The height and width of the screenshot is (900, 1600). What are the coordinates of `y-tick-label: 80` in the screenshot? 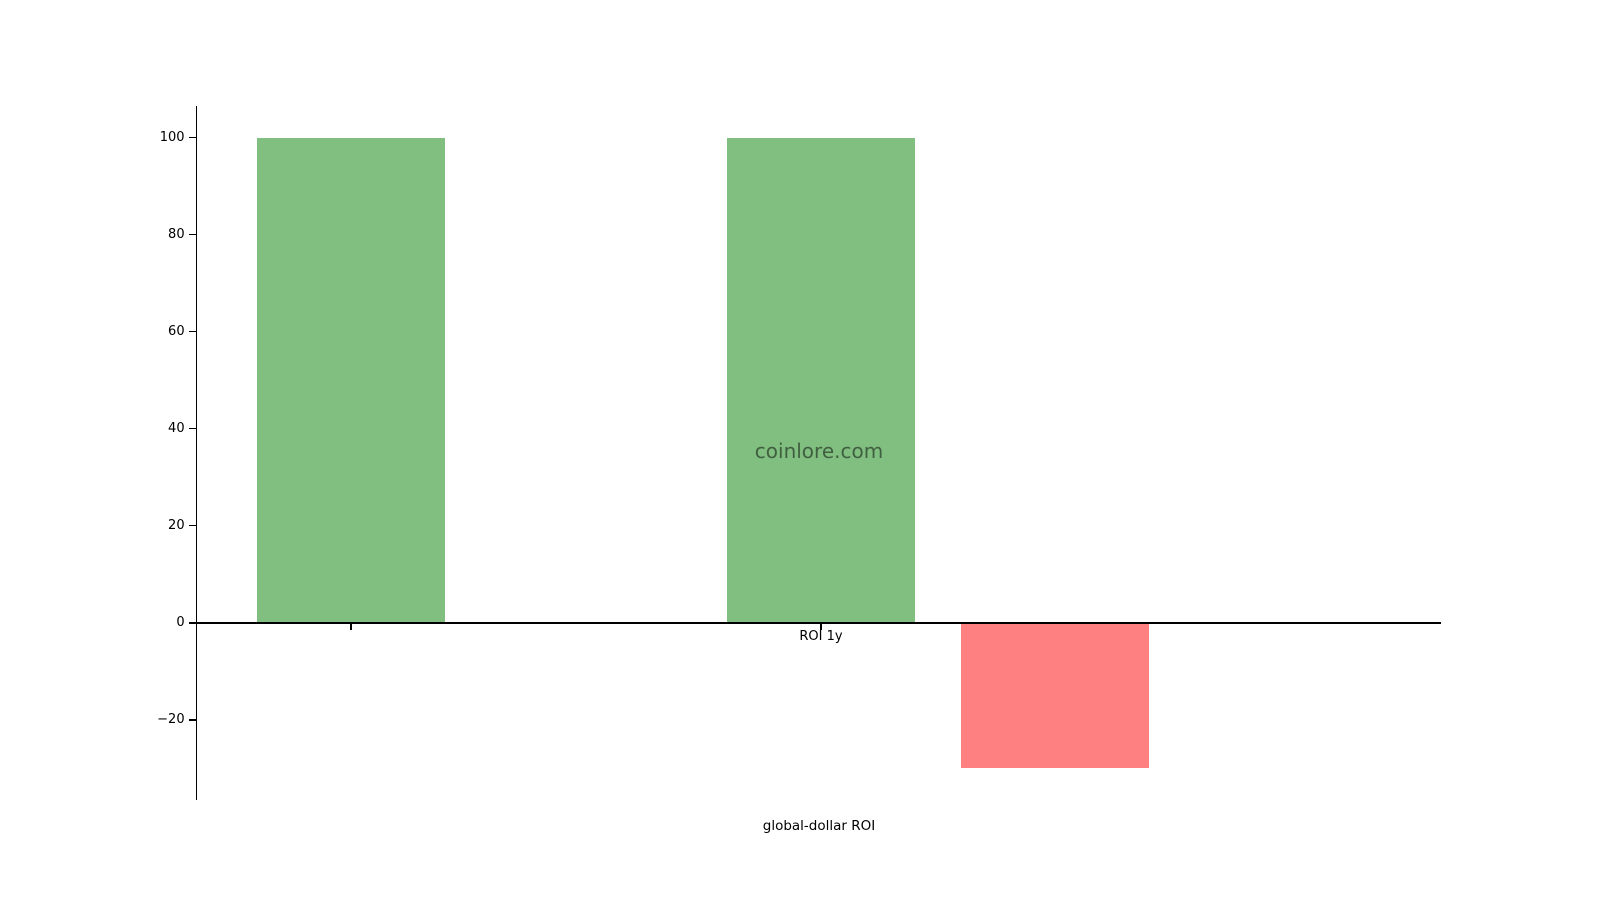 It's located at (176, 235).